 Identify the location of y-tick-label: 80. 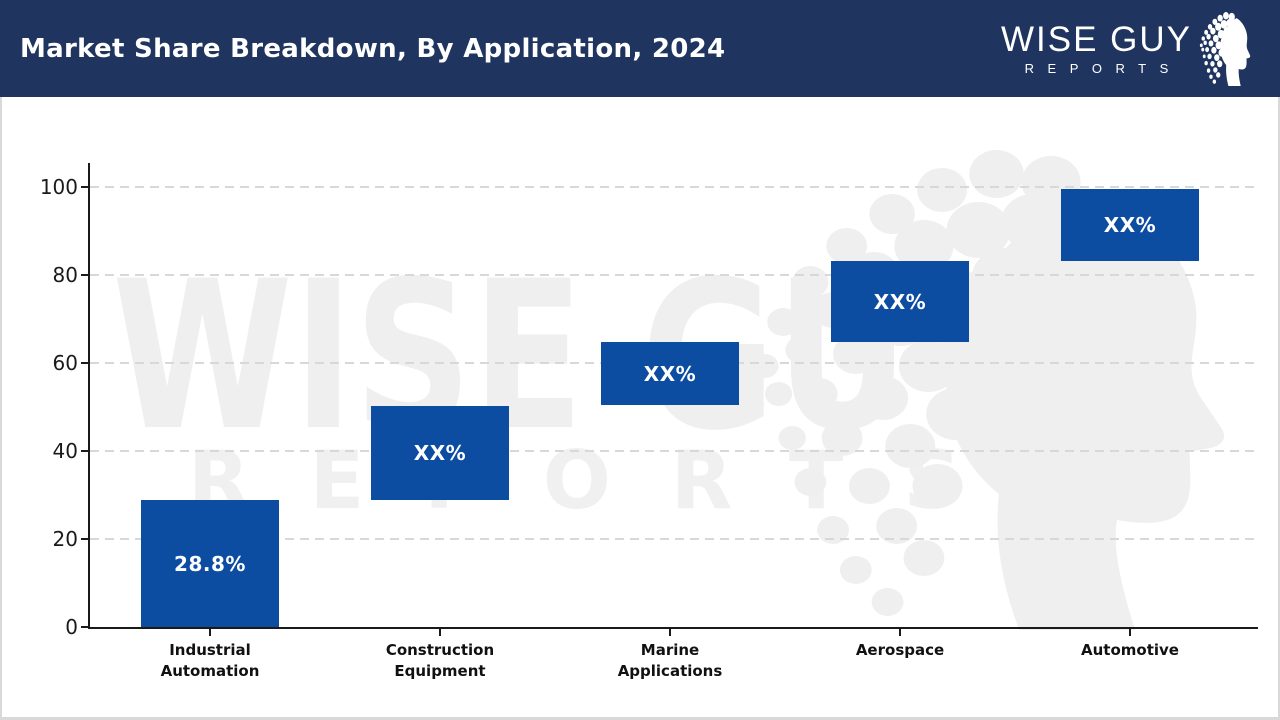
(65, 275).